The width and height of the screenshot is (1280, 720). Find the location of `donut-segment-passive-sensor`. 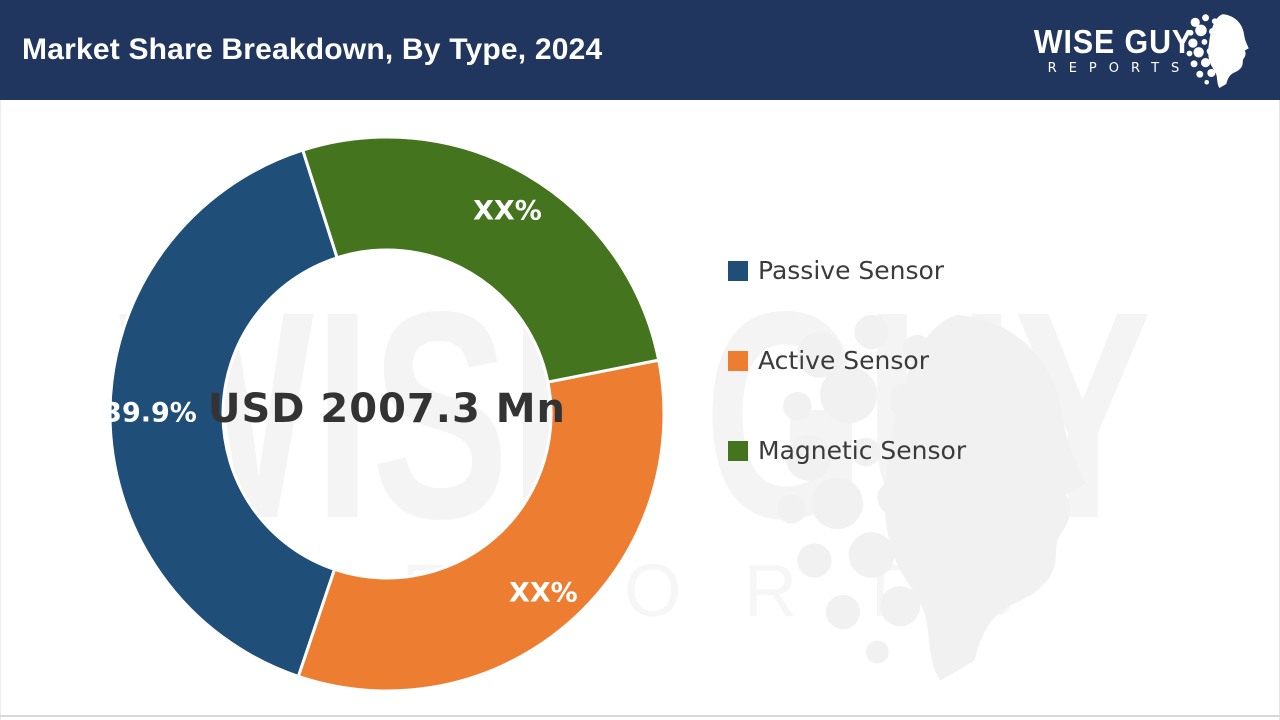

donut-segment-passive-sensor is located at coordinates (223, 413).